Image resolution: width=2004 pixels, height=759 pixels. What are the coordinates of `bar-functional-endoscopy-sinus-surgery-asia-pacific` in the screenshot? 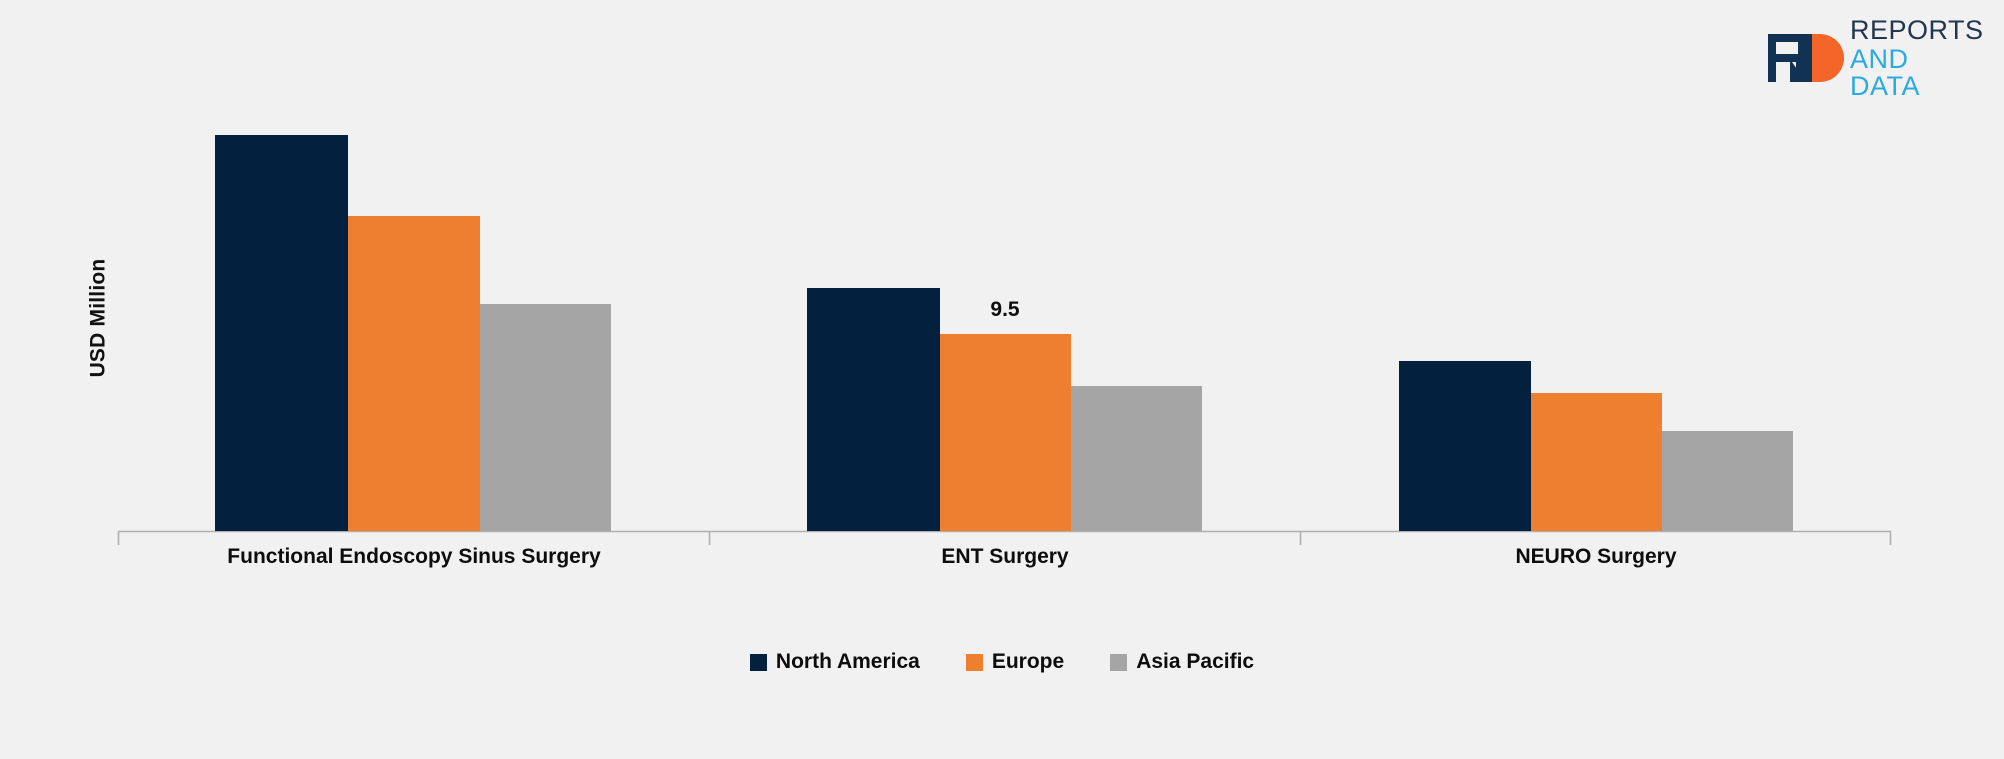 It's located at (545, 417).